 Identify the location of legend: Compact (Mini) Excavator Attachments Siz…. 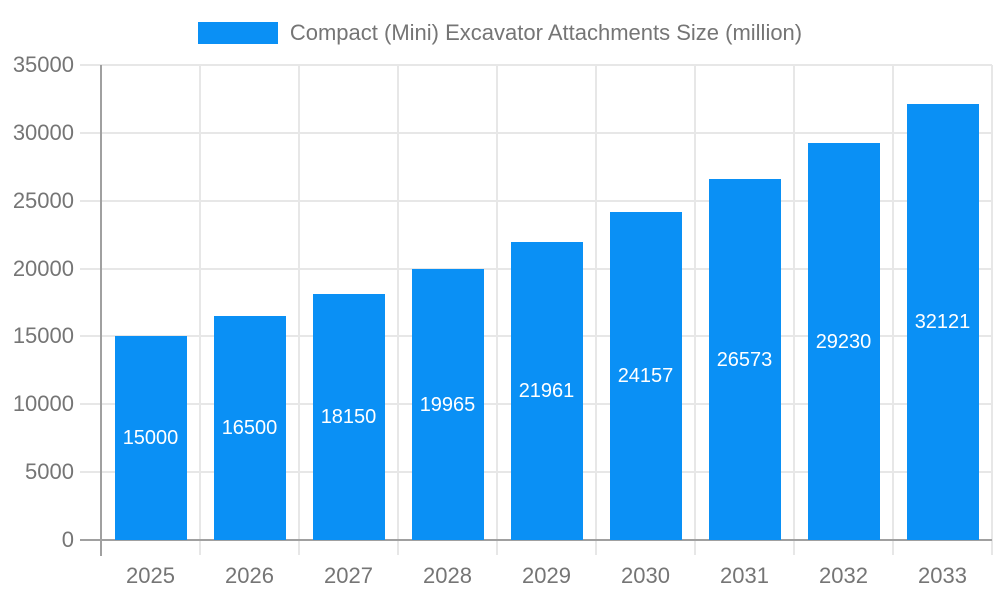
(500, 33).